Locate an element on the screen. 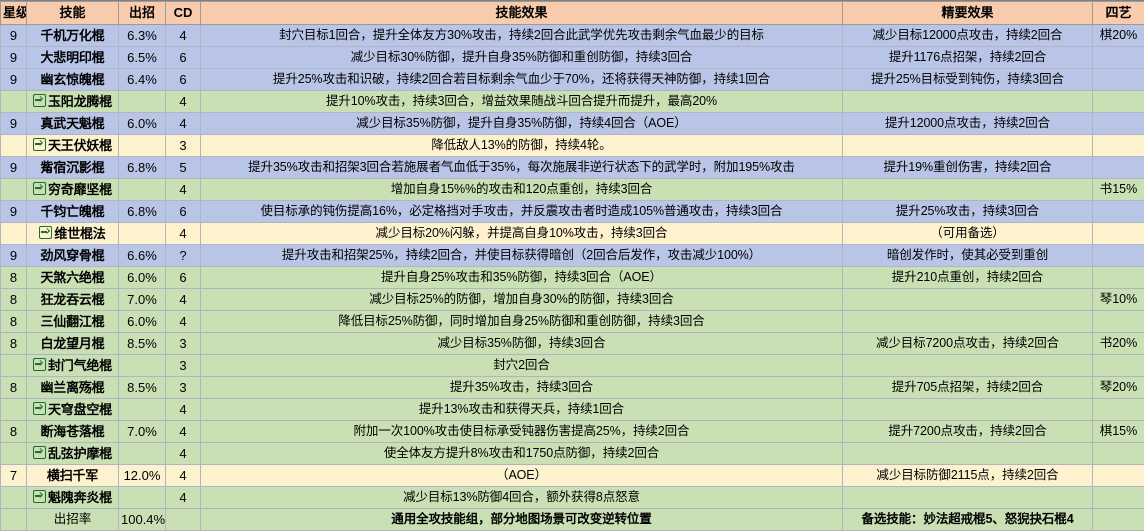 The image size is (1144, 531). cell-skill-name: 天穹盘空棍 is located at coordinates (73, 410).